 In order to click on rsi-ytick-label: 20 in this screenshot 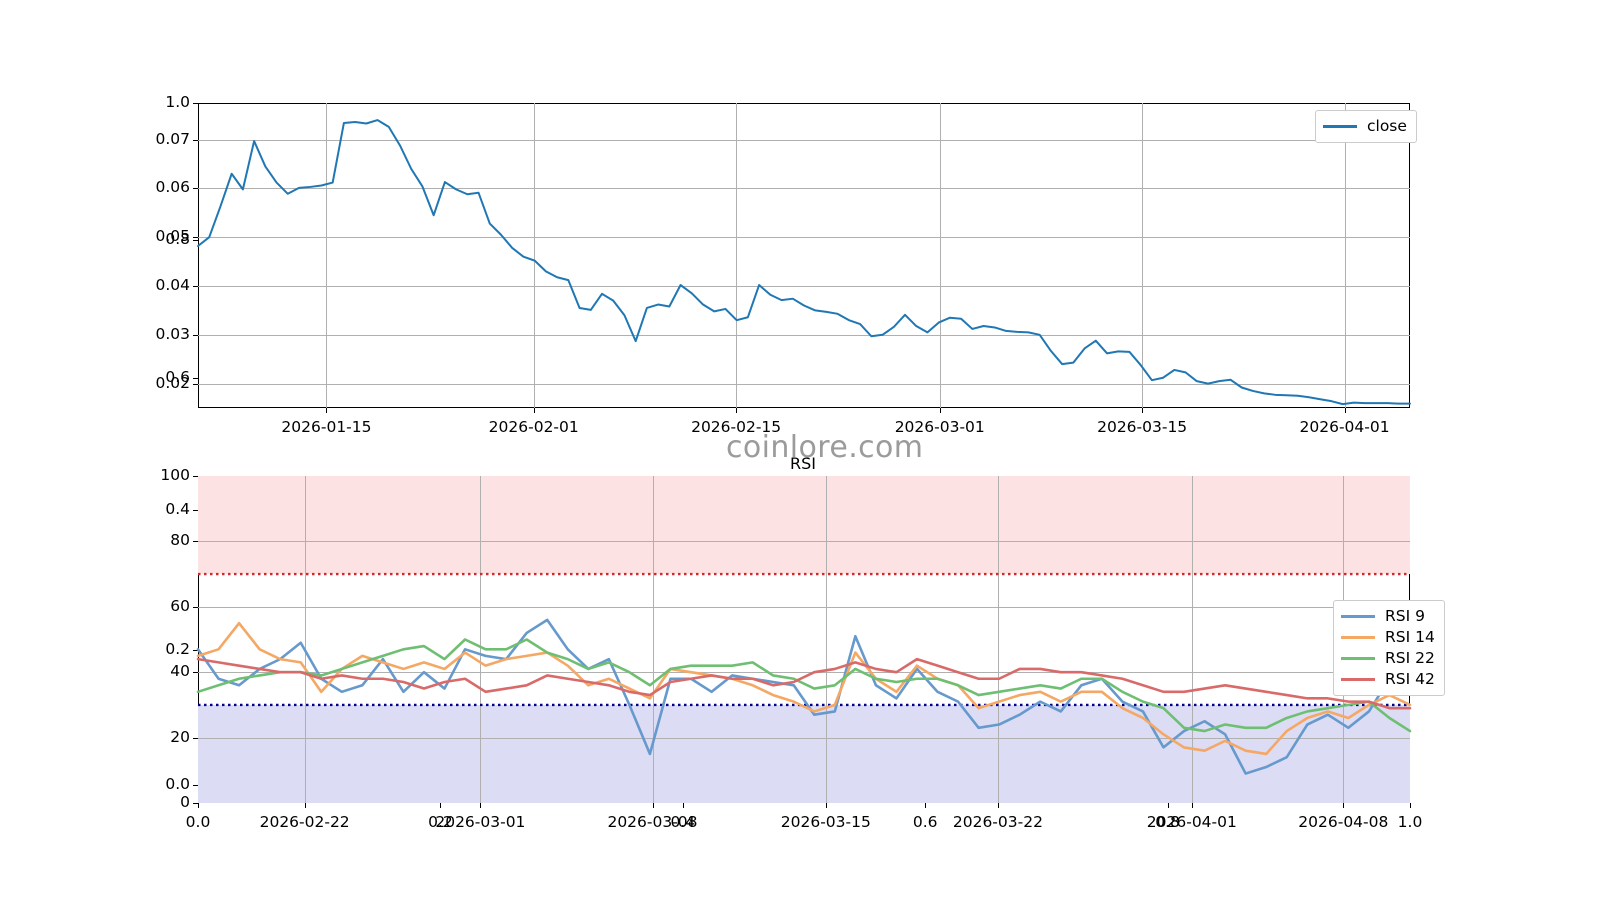, I will do `click(180, 736)`.